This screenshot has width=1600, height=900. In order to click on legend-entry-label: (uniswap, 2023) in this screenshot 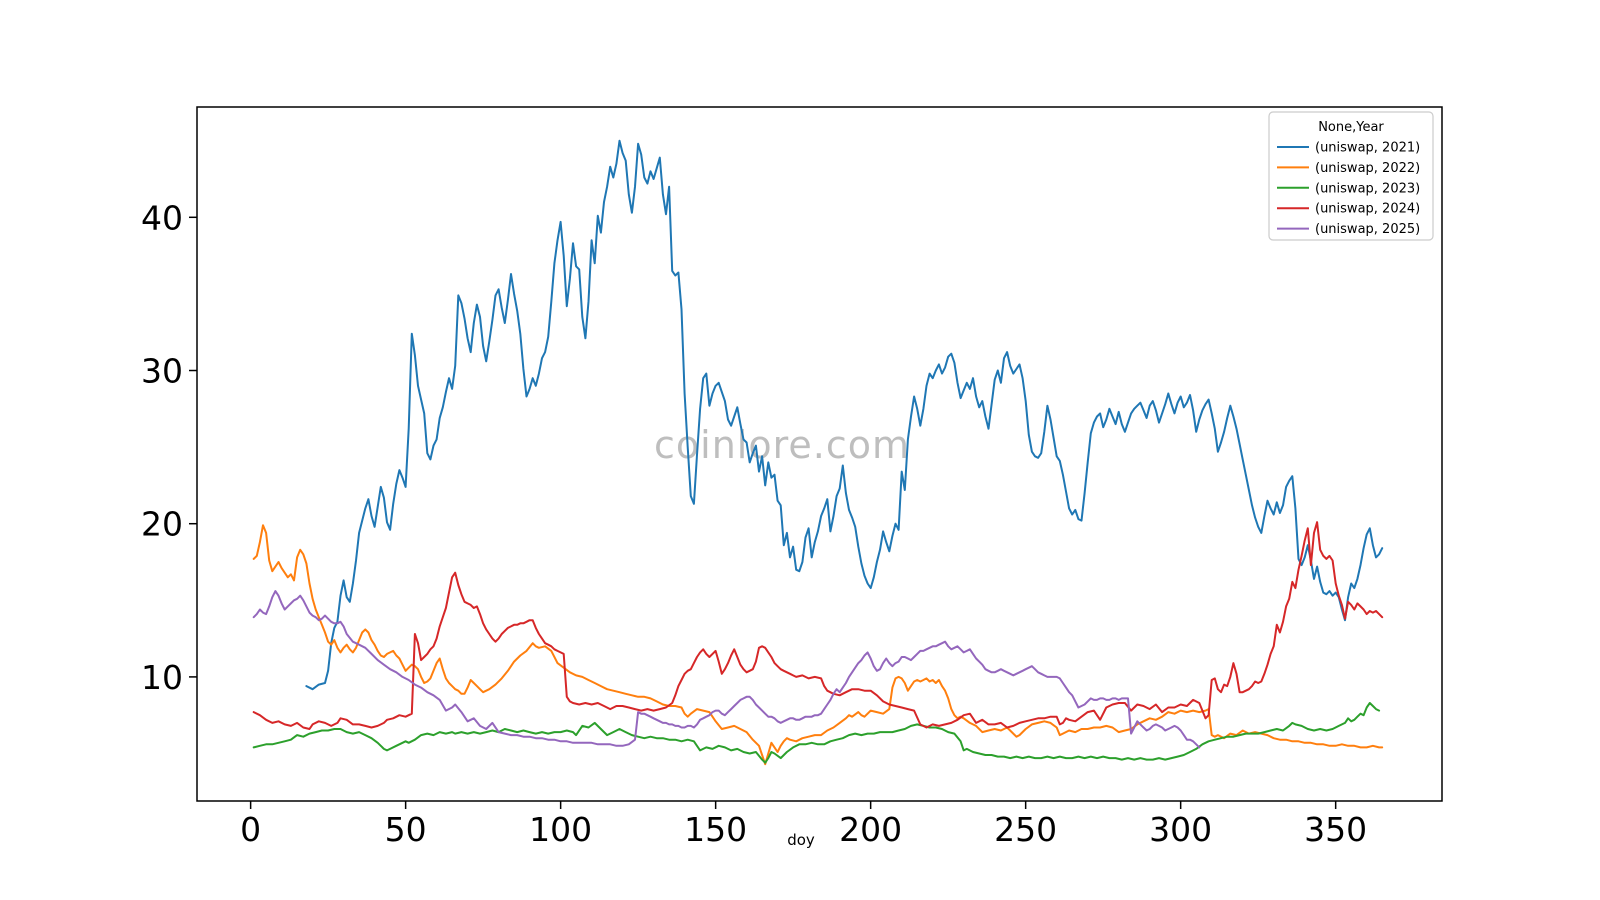, I will do `click(1367, 188)`.